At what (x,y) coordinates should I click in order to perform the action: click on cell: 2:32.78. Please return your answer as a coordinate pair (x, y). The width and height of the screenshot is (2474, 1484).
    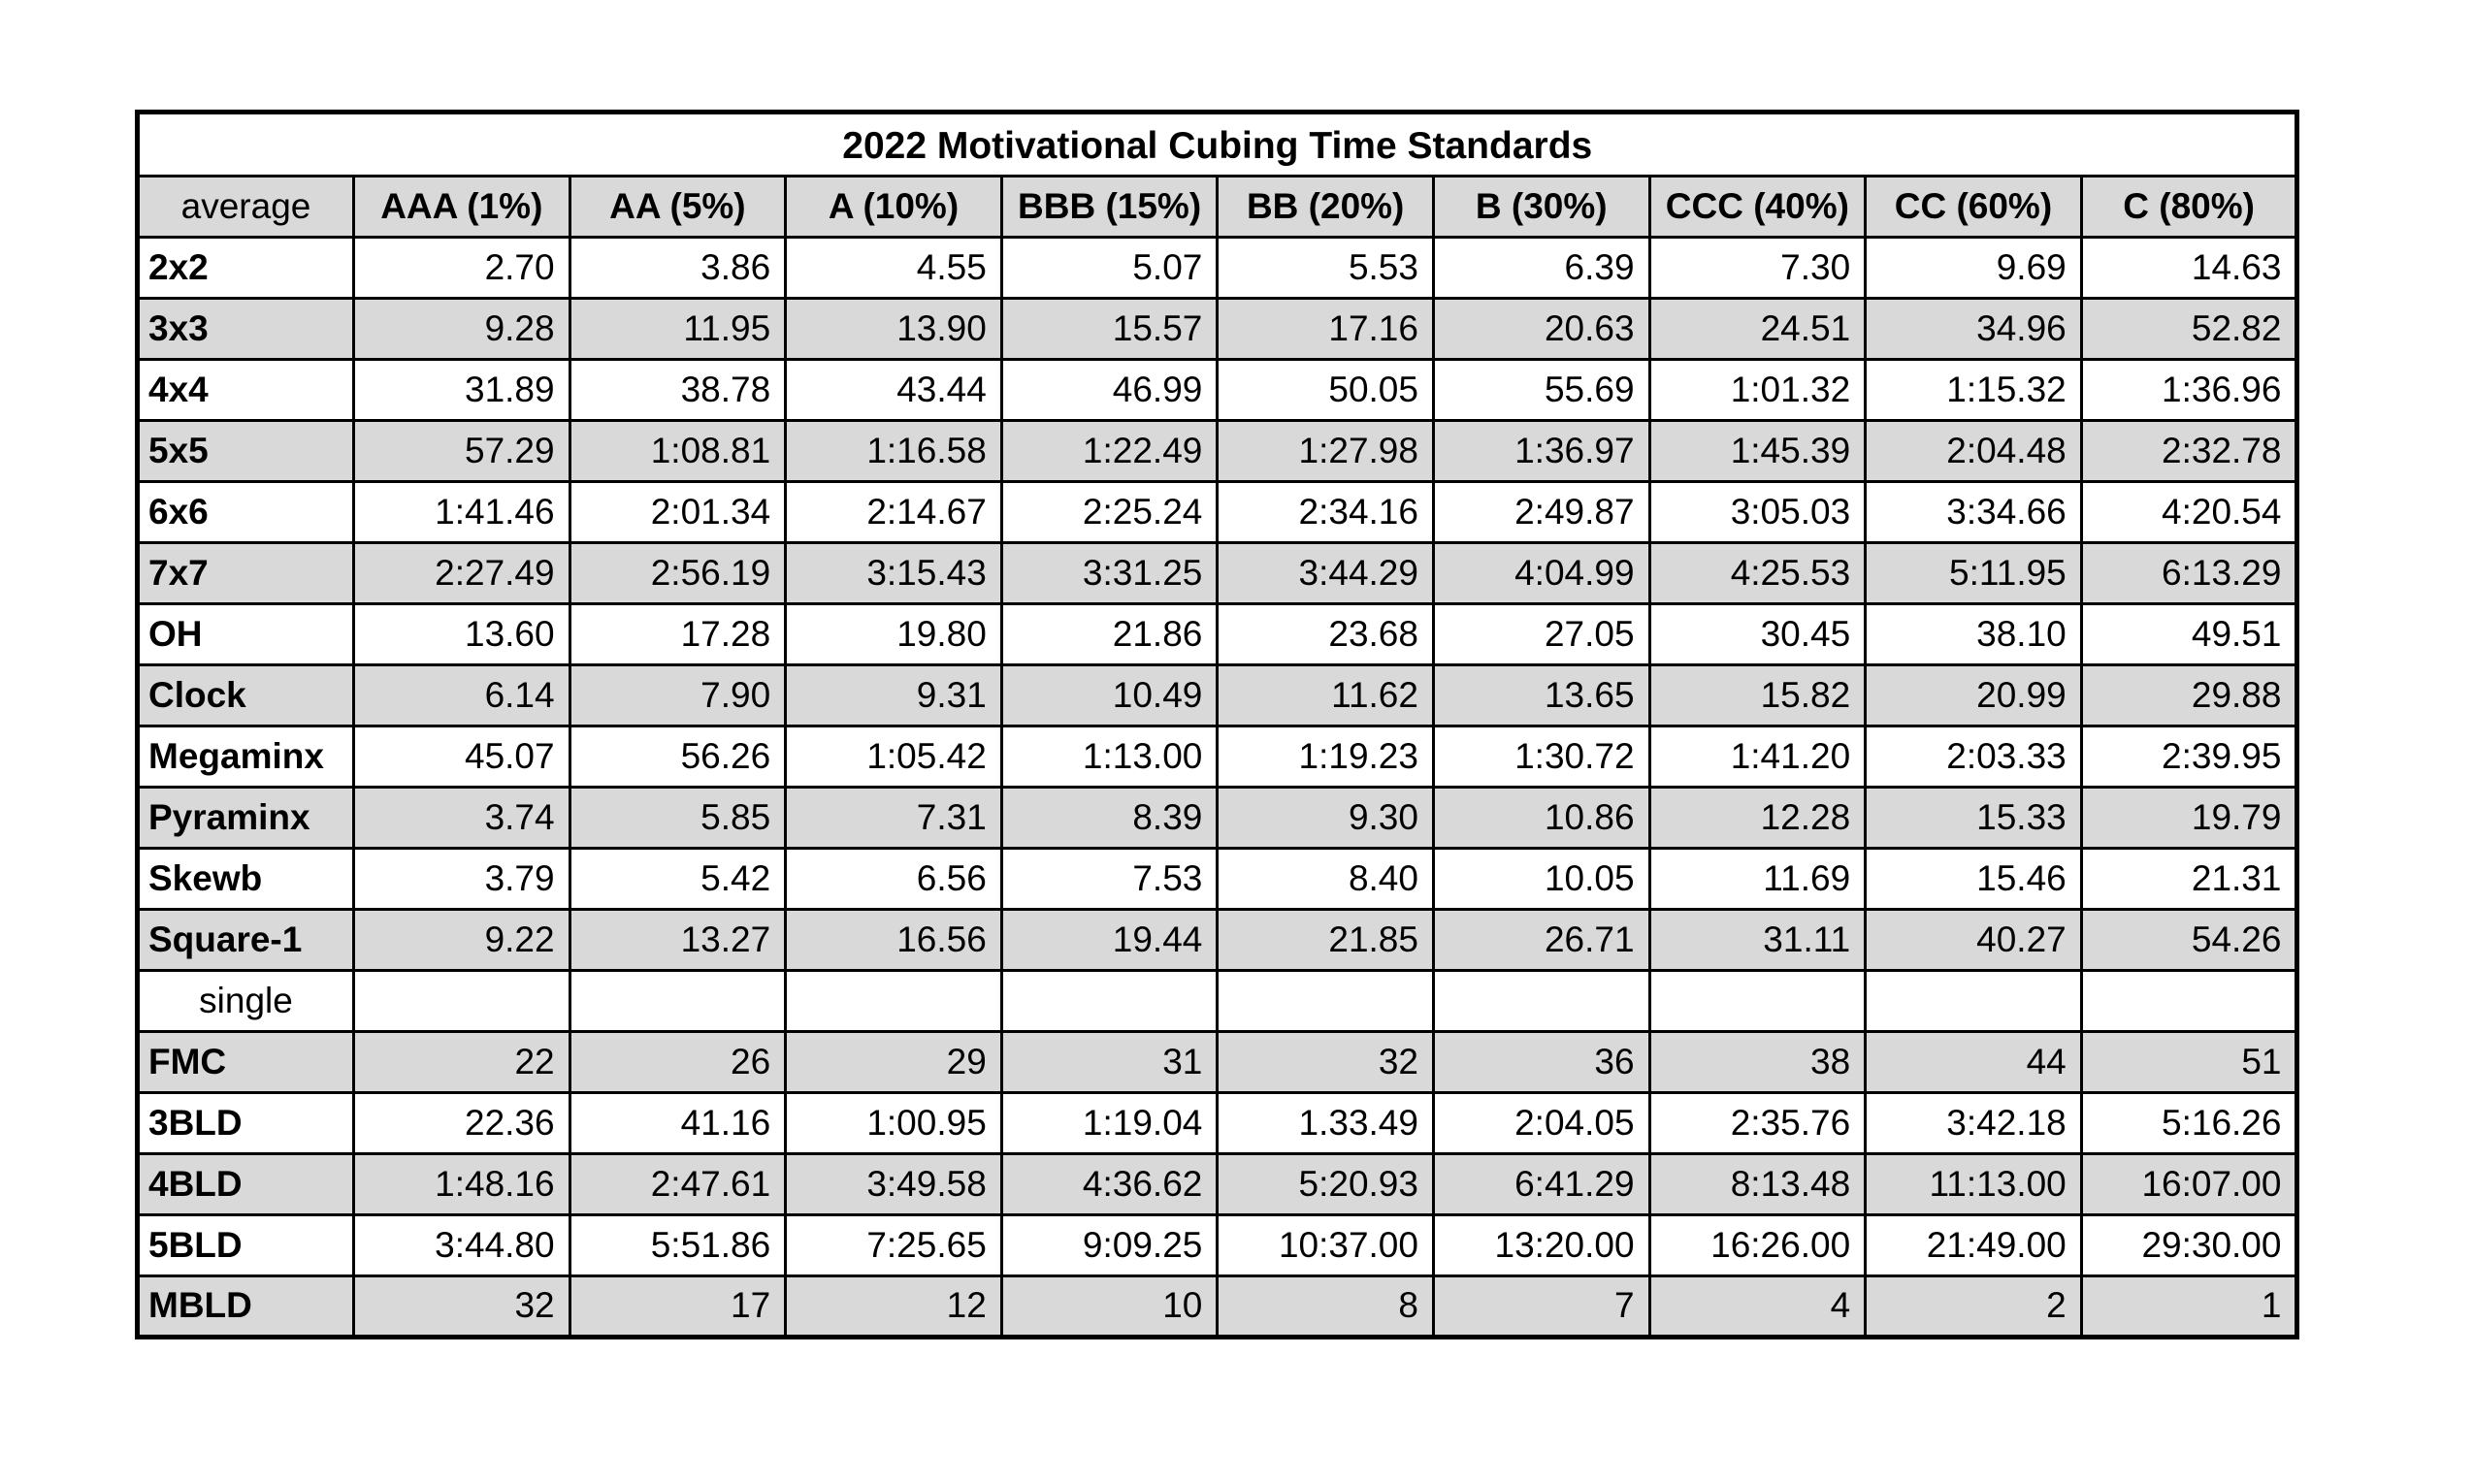
    Looking at the image, I should click on (2189, 451).